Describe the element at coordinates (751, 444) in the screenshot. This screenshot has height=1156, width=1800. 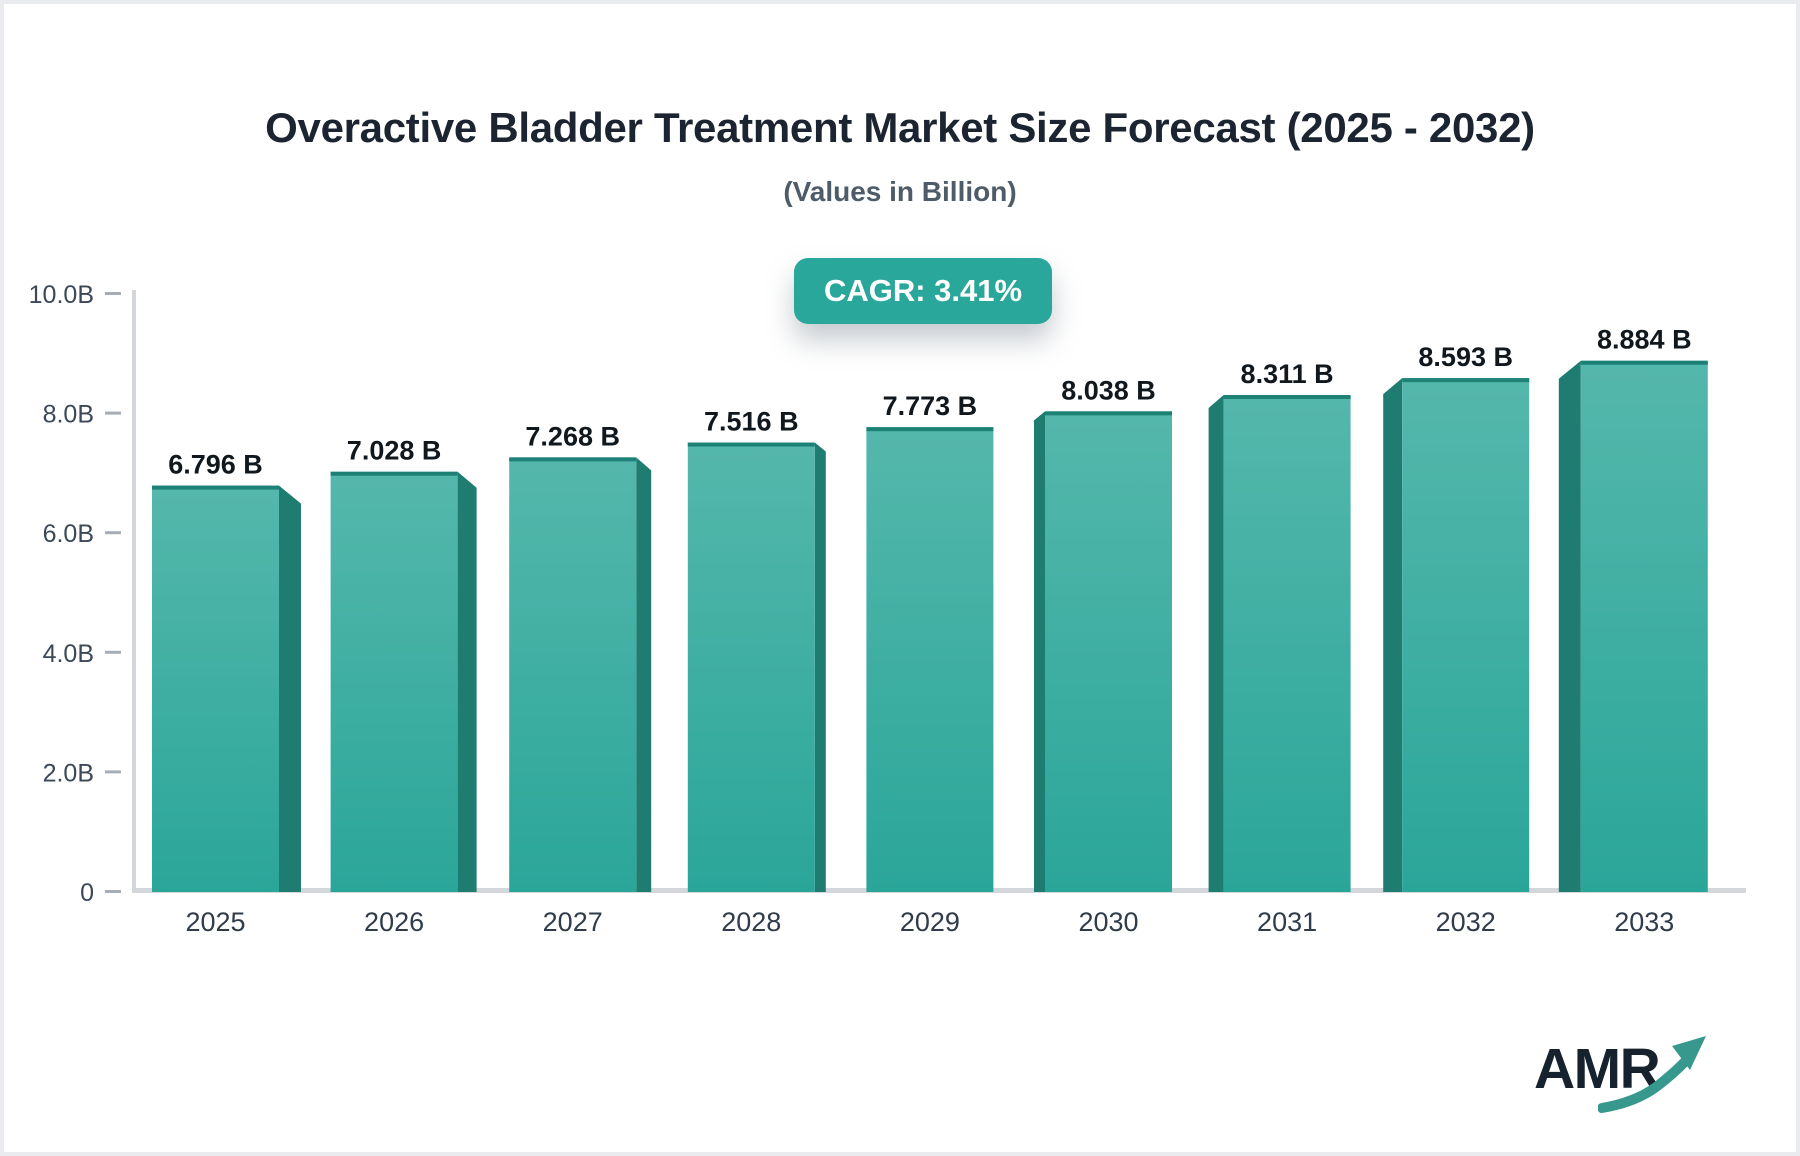
I see `bar-top-edge-2028` at that location.